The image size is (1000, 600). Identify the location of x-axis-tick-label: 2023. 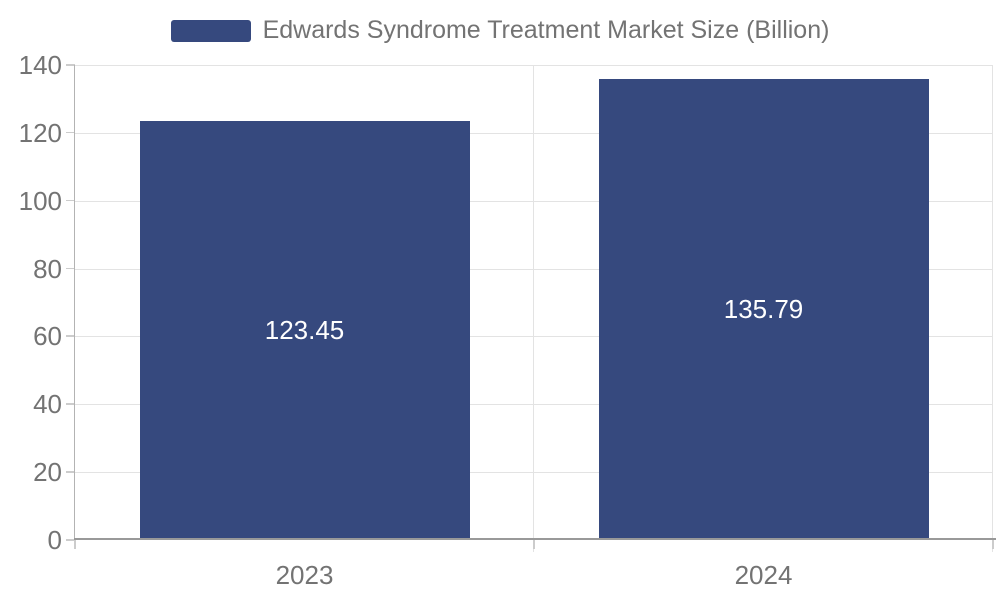
(304, 575).